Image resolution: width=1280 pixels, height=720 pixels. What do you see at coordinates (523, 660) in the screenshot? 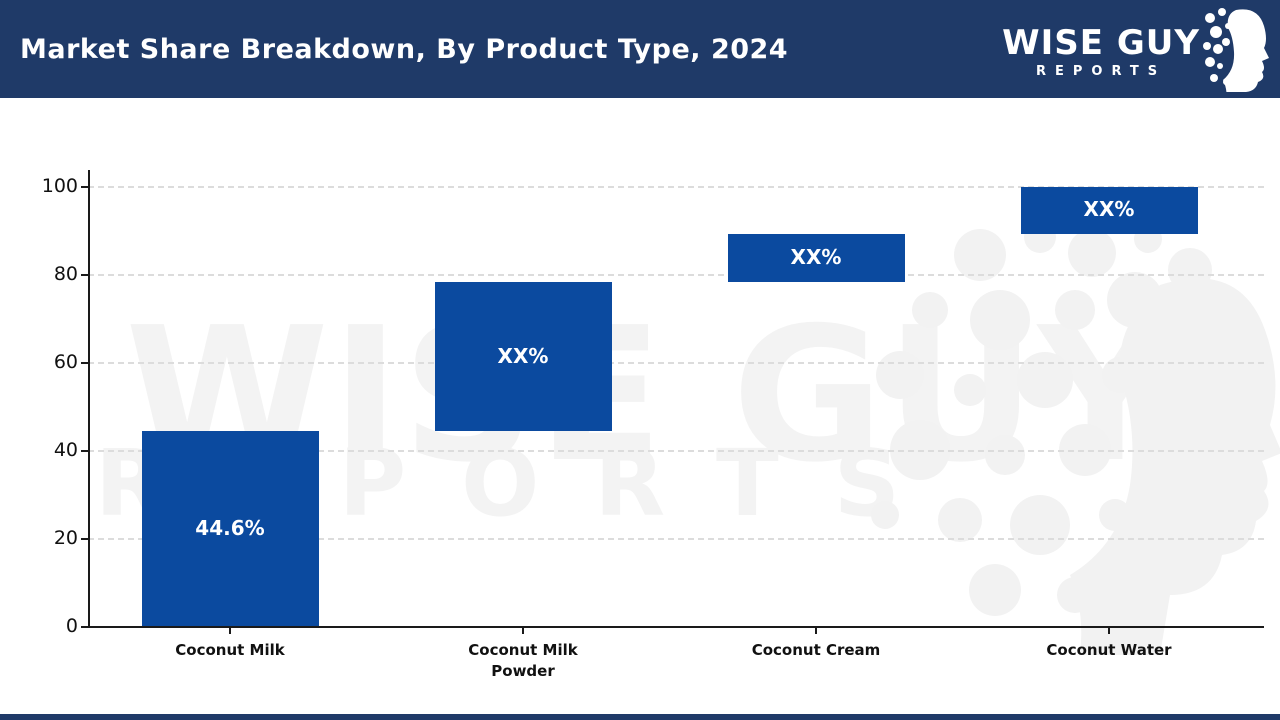
I see `x-category-label-coconut-milk-powder: Coconut Milk Powder` at bounding box center [523, 660].